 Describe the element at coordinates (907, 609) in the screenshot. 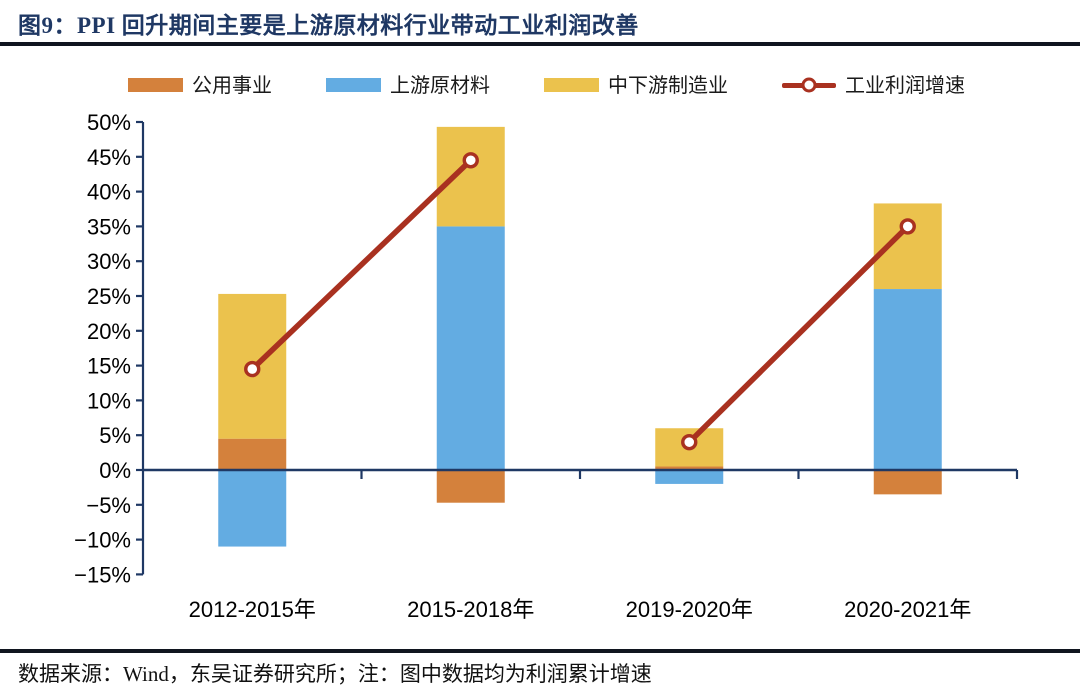

I see `x-category-label: 2020-2021年` at that location.